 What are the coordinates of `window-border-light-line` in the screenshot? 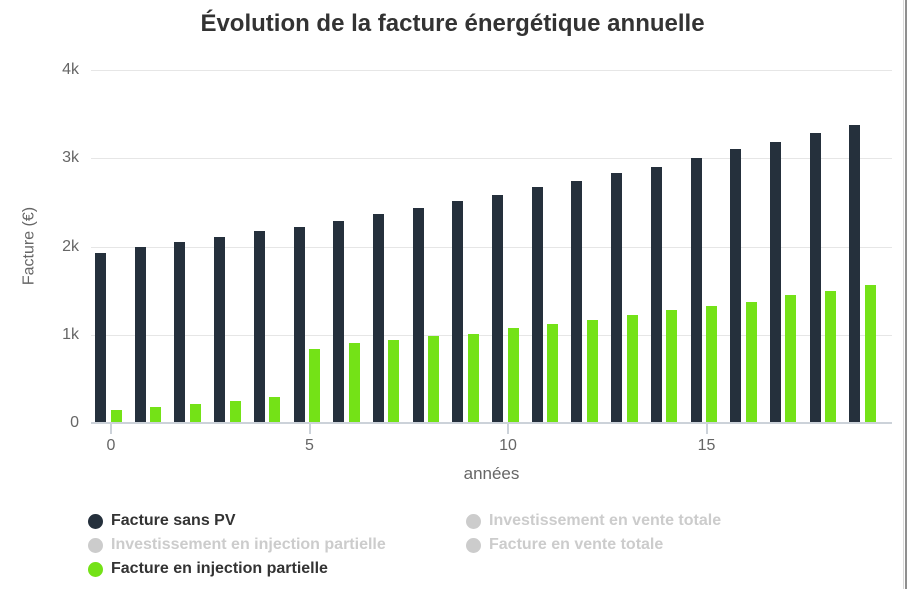 It's located at (903, 294).